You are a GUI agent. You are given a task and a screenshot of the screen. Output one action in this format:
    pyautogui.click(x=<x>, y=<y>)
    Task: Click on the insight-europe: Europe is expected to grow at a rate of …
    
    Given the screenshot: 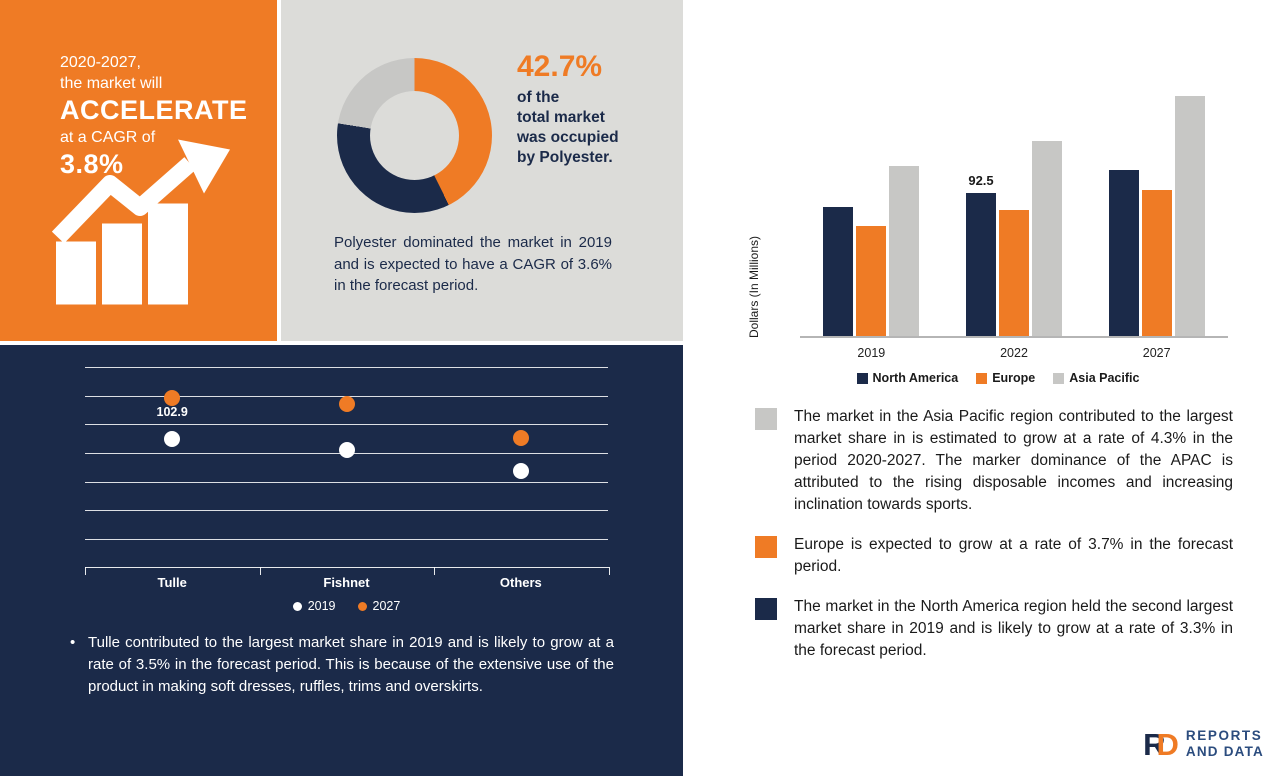 What is the action you would take?
    pyautogui.click(x=994, y=556)
    